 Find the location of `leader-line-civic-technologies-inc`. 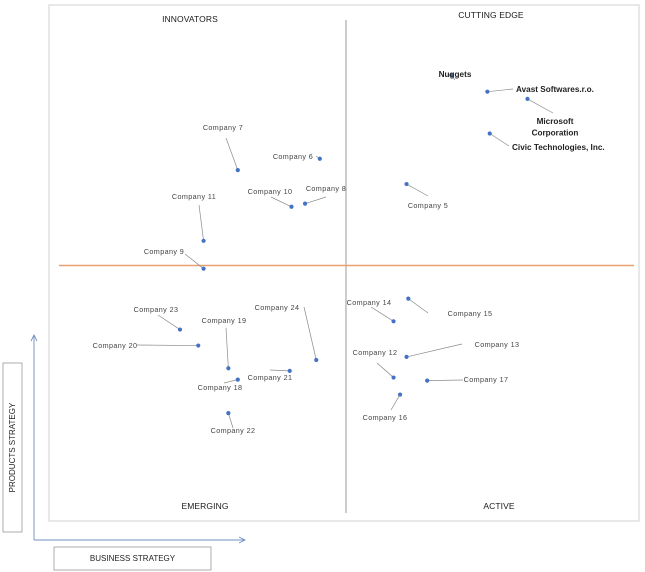

leader-line-civic-technologies-inc is located at coordinates (499, 140).